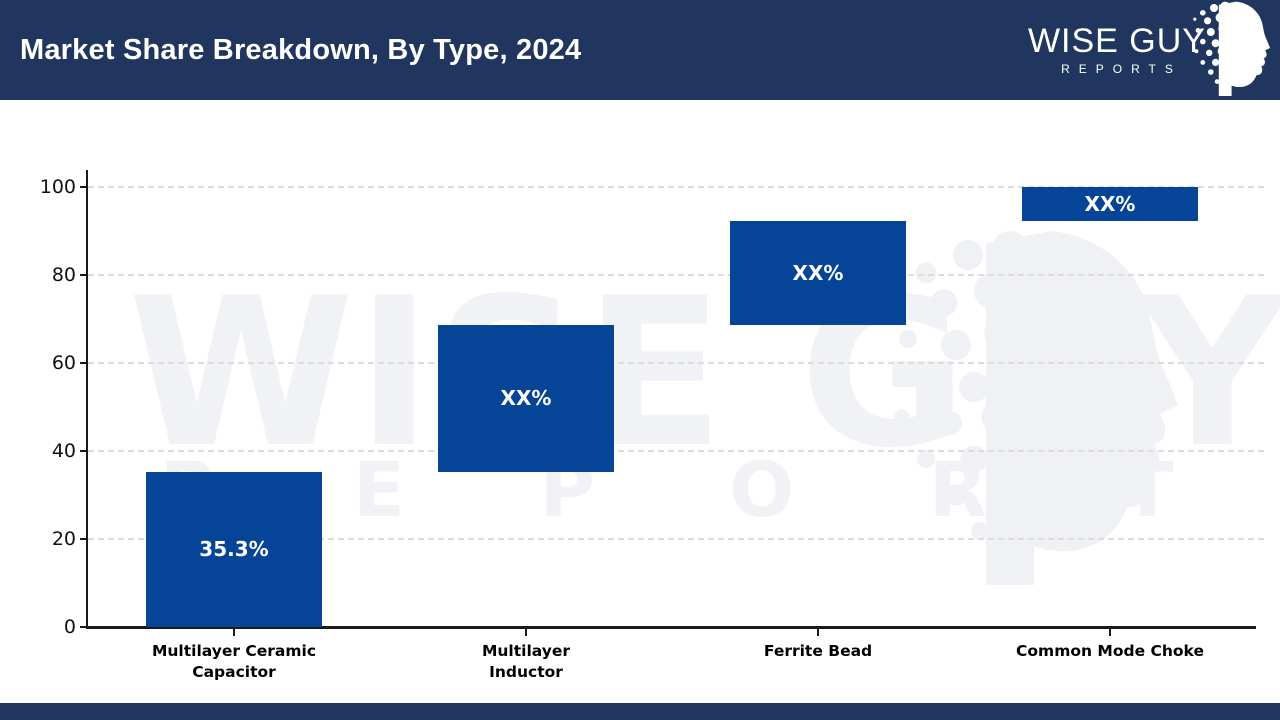 The height and width of the screenshot is (720, 1280). I want to click on logo-reports-text: REPORTS, so click(1121, 69).